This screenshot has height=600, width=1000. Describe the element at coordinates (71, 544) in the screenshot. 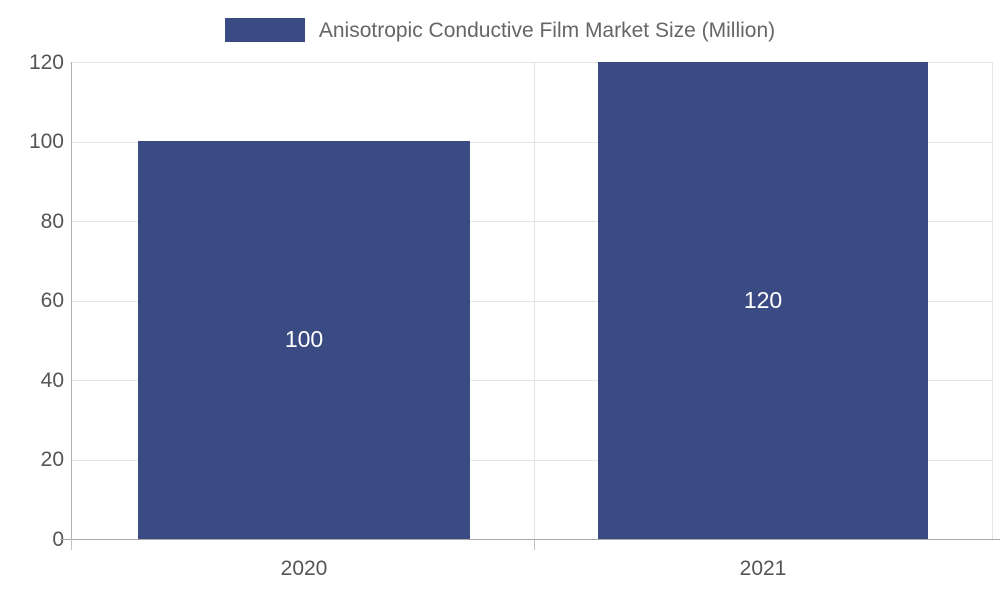

I see `x-tick-mark-left` at that location.